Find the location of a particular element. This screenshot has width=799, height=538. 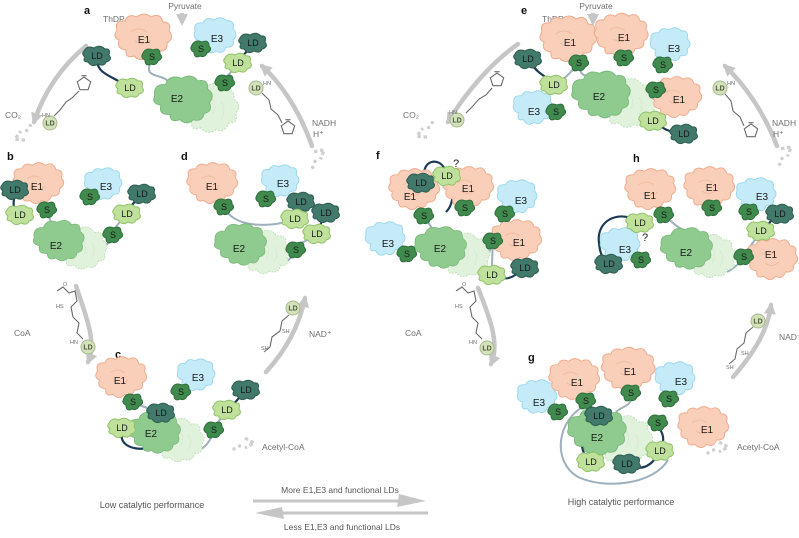

co2-label-left: CO₂ is located at coordinates (13, 115).